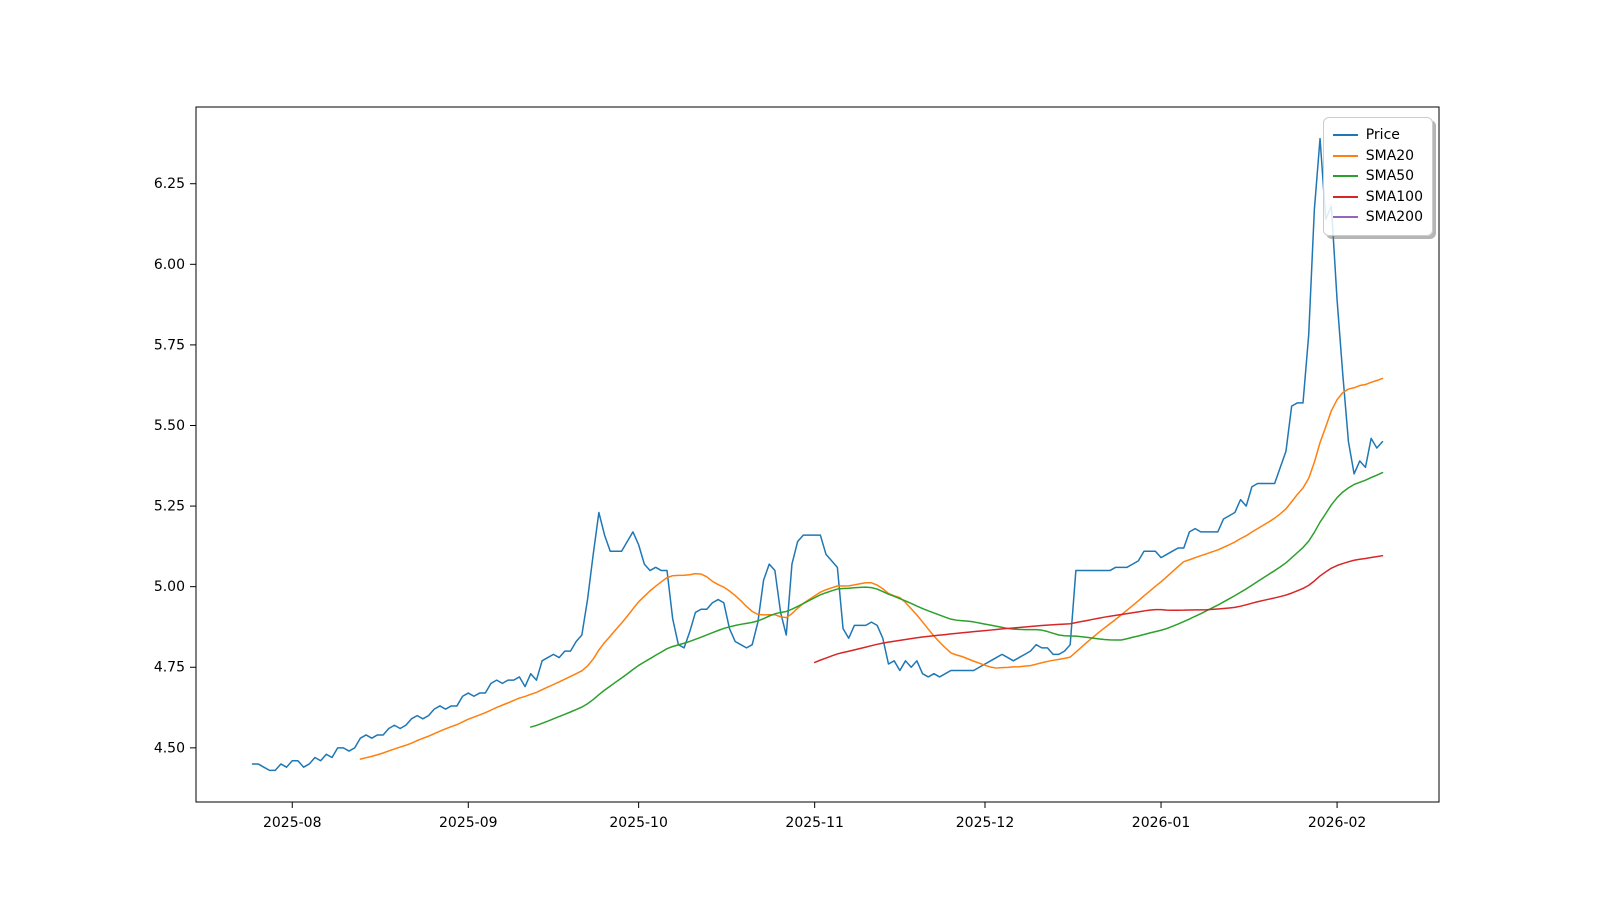 This screenshot has height=900, width=1600. What do you see at coordinates (468, 823) in the screenshot?
I see `x-tick-label: 2025-09` at bounding box center [468, 823].